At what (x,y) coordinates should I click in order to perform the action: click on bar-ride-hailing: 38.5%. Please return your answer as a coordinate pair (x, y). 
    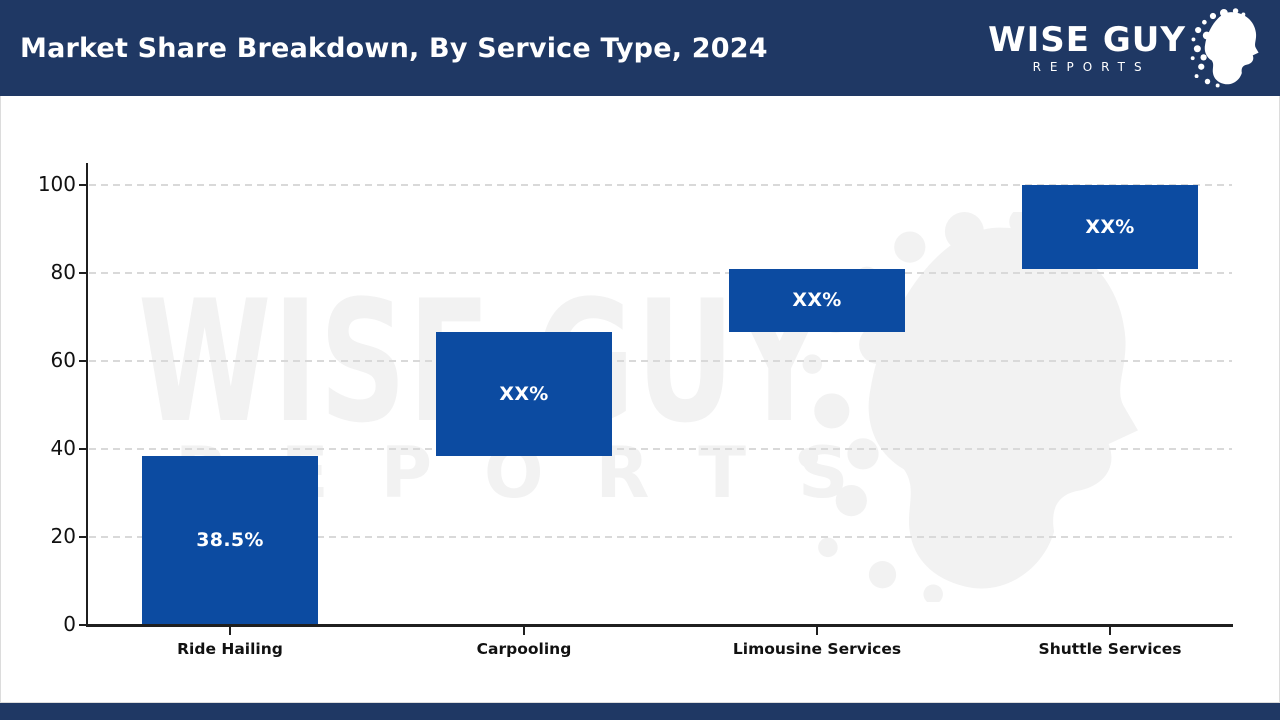
    Looking at the image, I should click on (230, 540).